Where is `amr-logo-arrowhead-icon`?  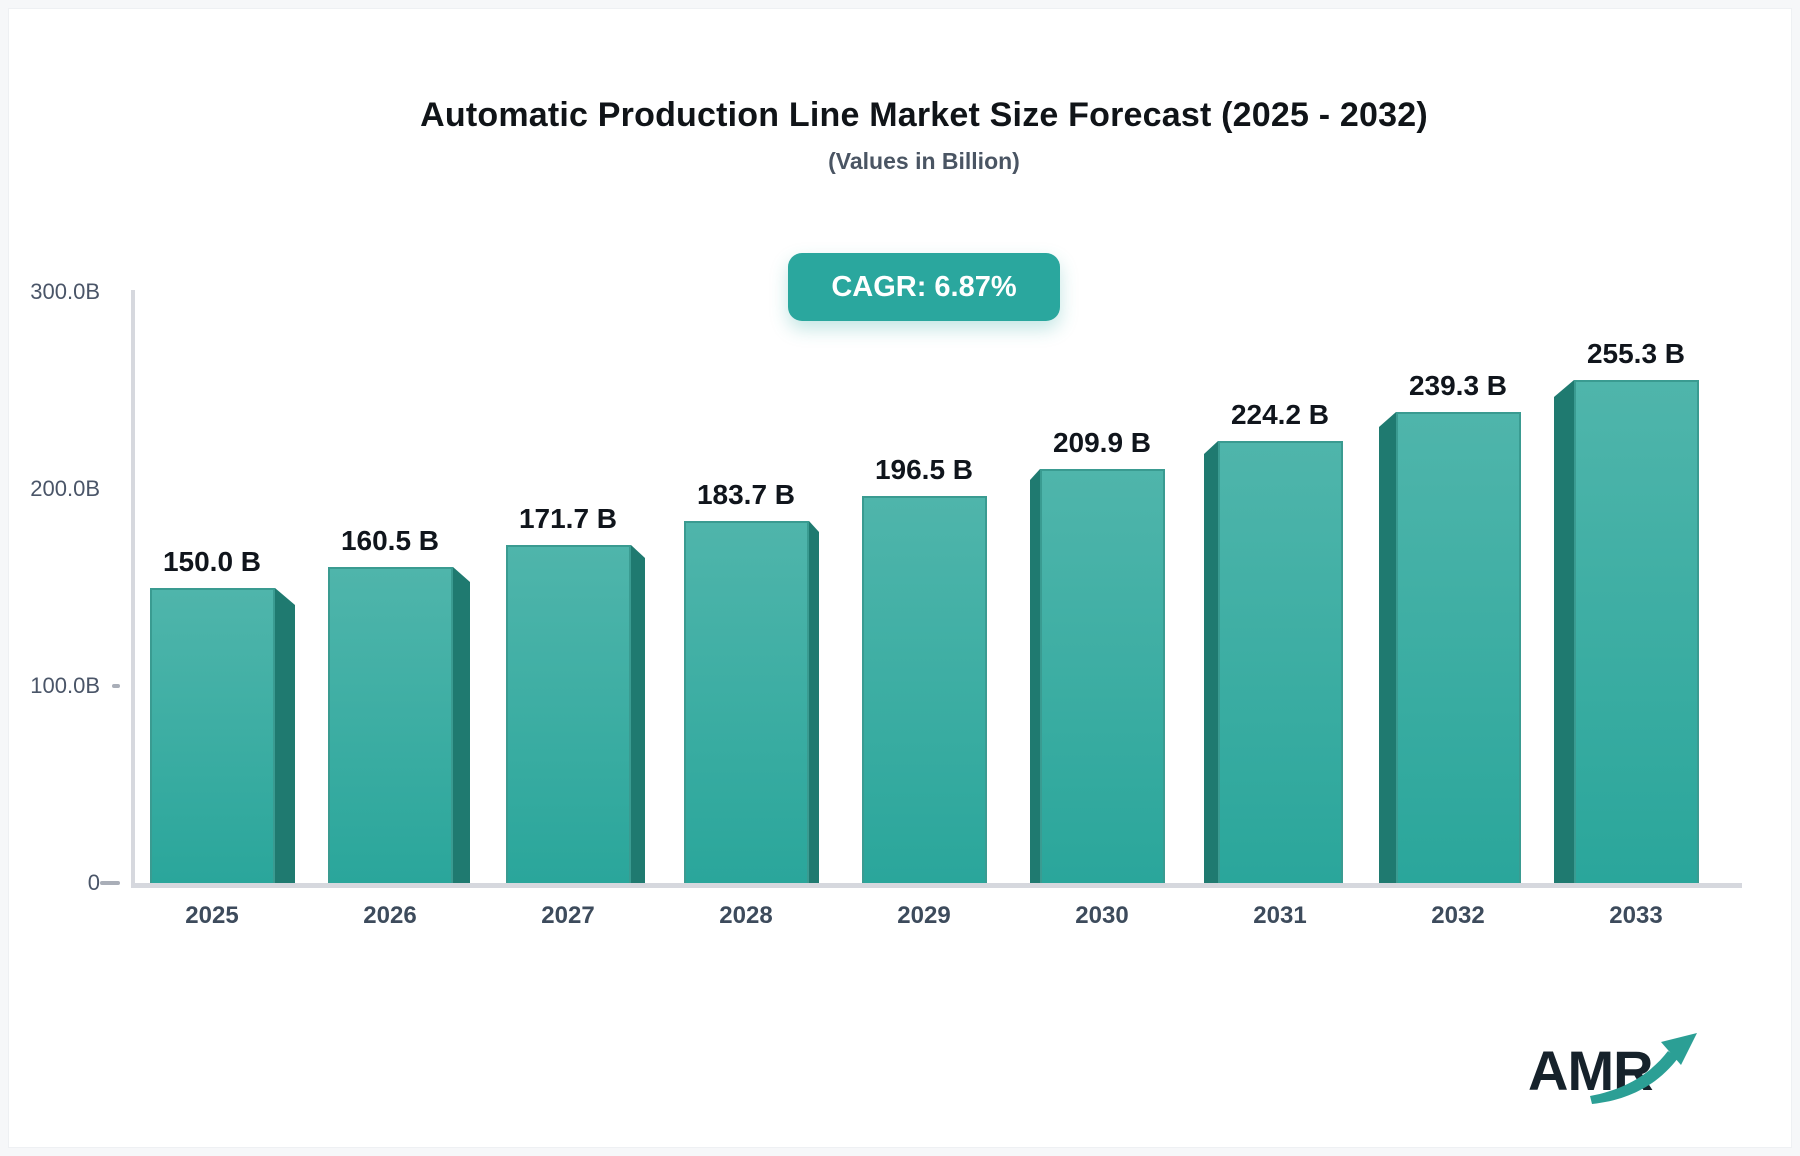 amr-logo-arrowhead-icon is located at coordinates (1679, 1049).